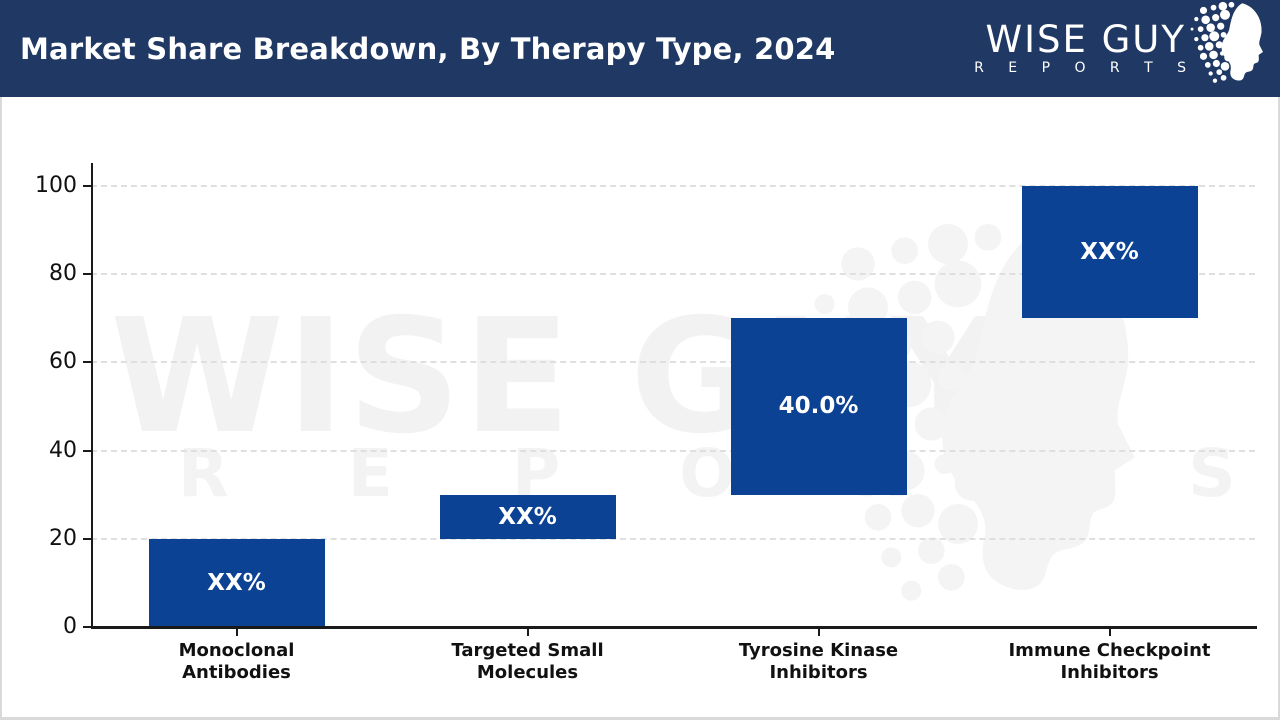 This screenshot has height=720, width=1280. I want to click on y-tick-label: 20, so click(63, 538).